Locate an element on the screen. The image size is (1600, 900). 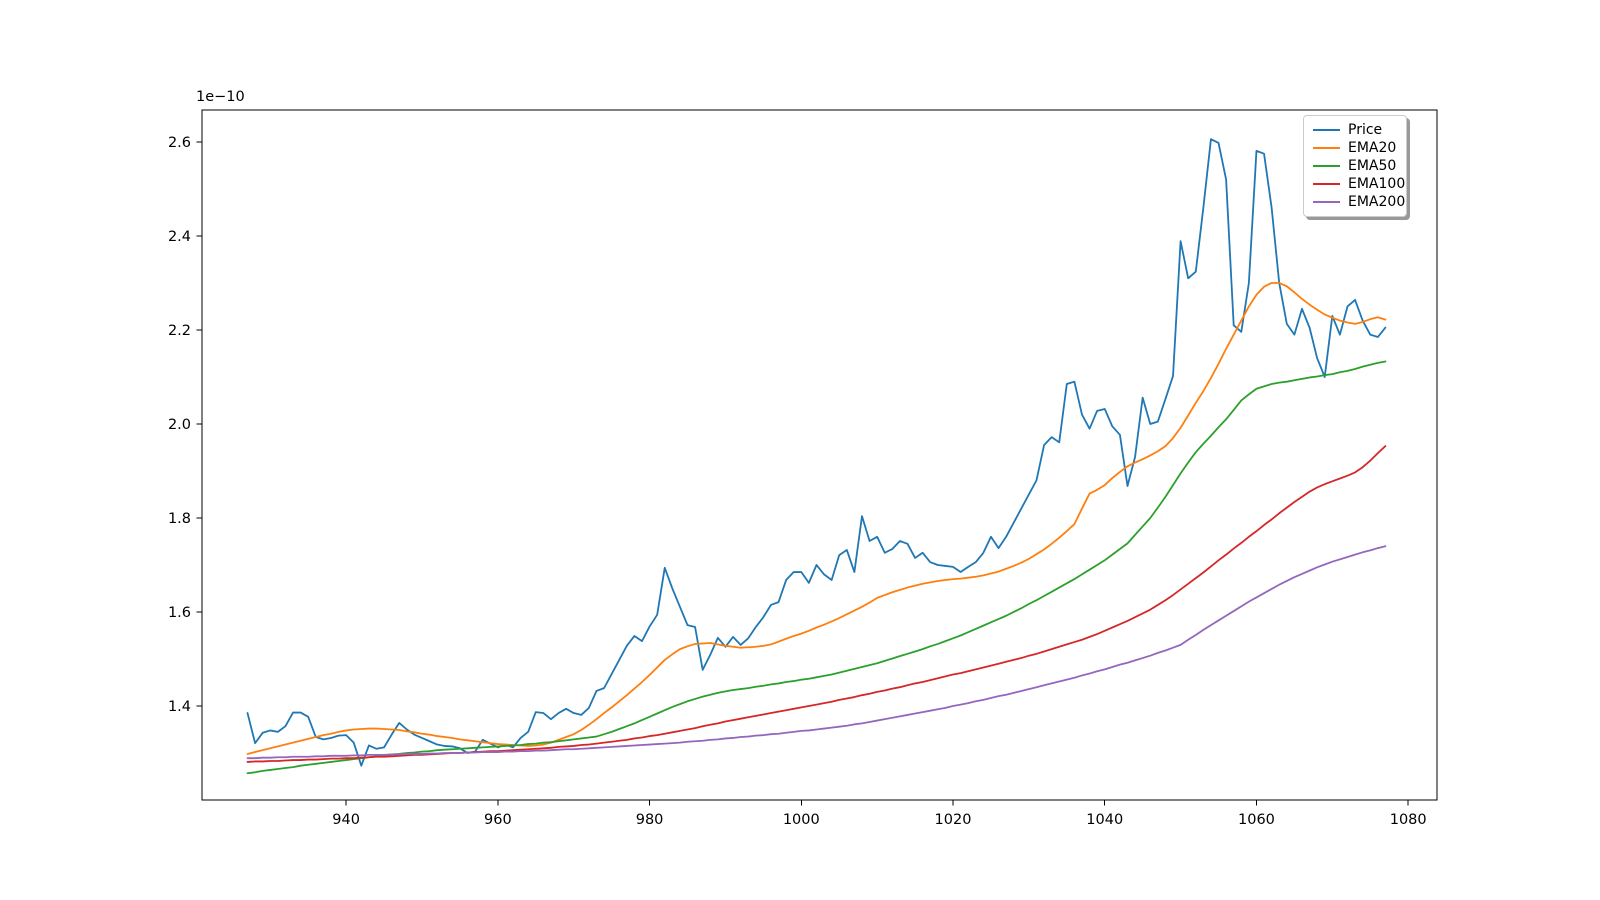
price-line-swatch is located at coordinates (1326, 130).